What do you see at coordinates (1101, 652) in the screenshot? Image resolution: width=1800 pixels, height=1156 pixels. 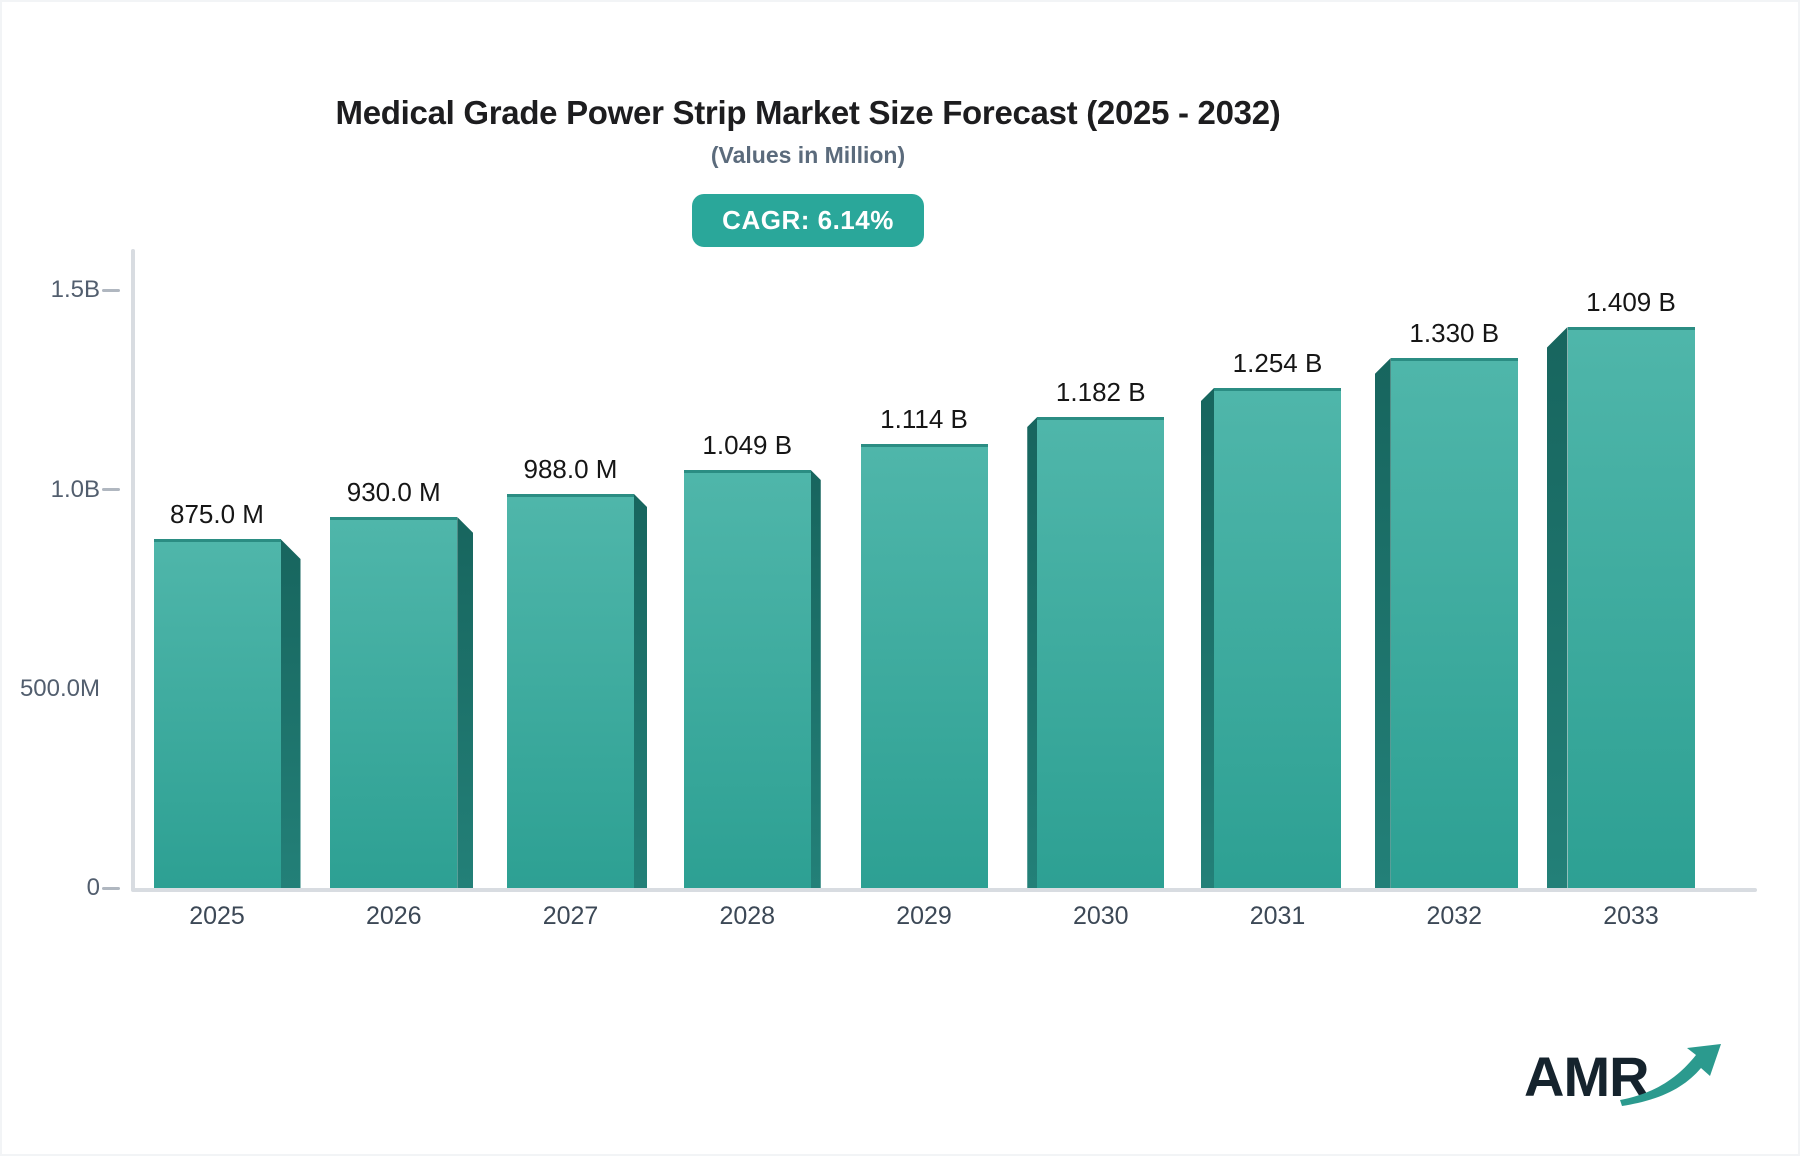 I see `bar-2030` at bounding box center [1101, 652].